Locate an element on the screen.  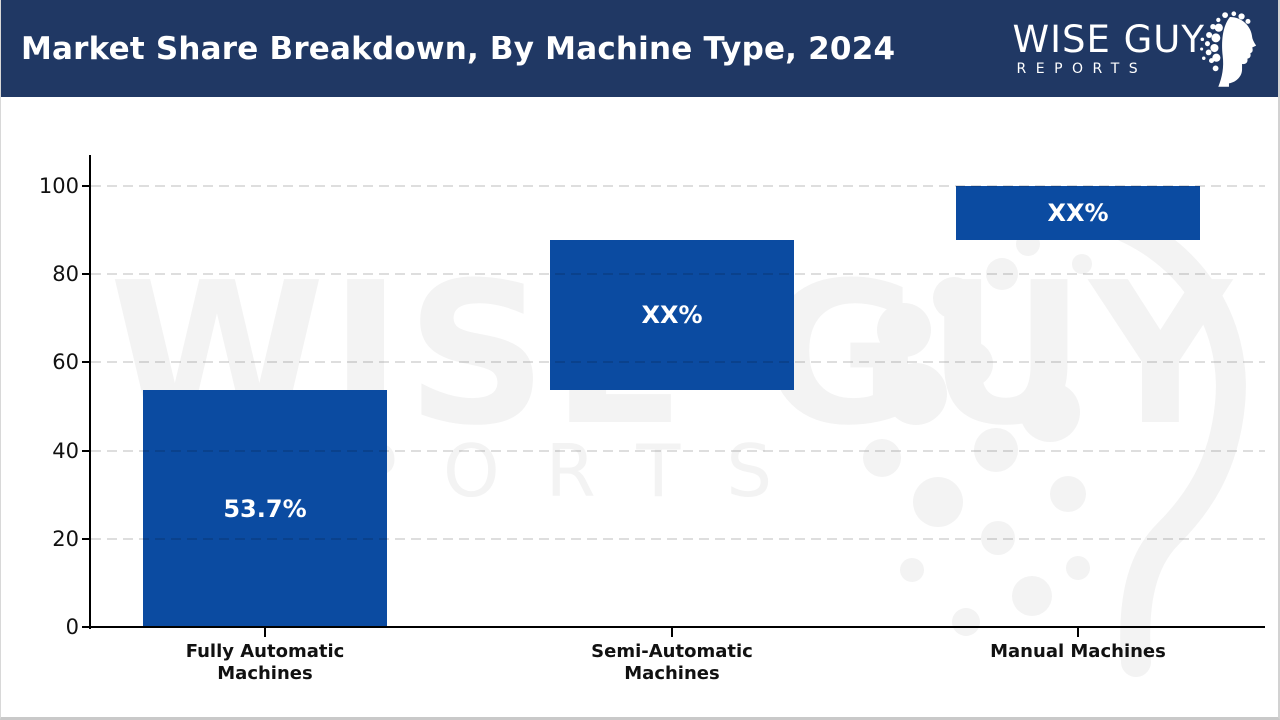
y-axis-line is located at coordinates (90, 392).